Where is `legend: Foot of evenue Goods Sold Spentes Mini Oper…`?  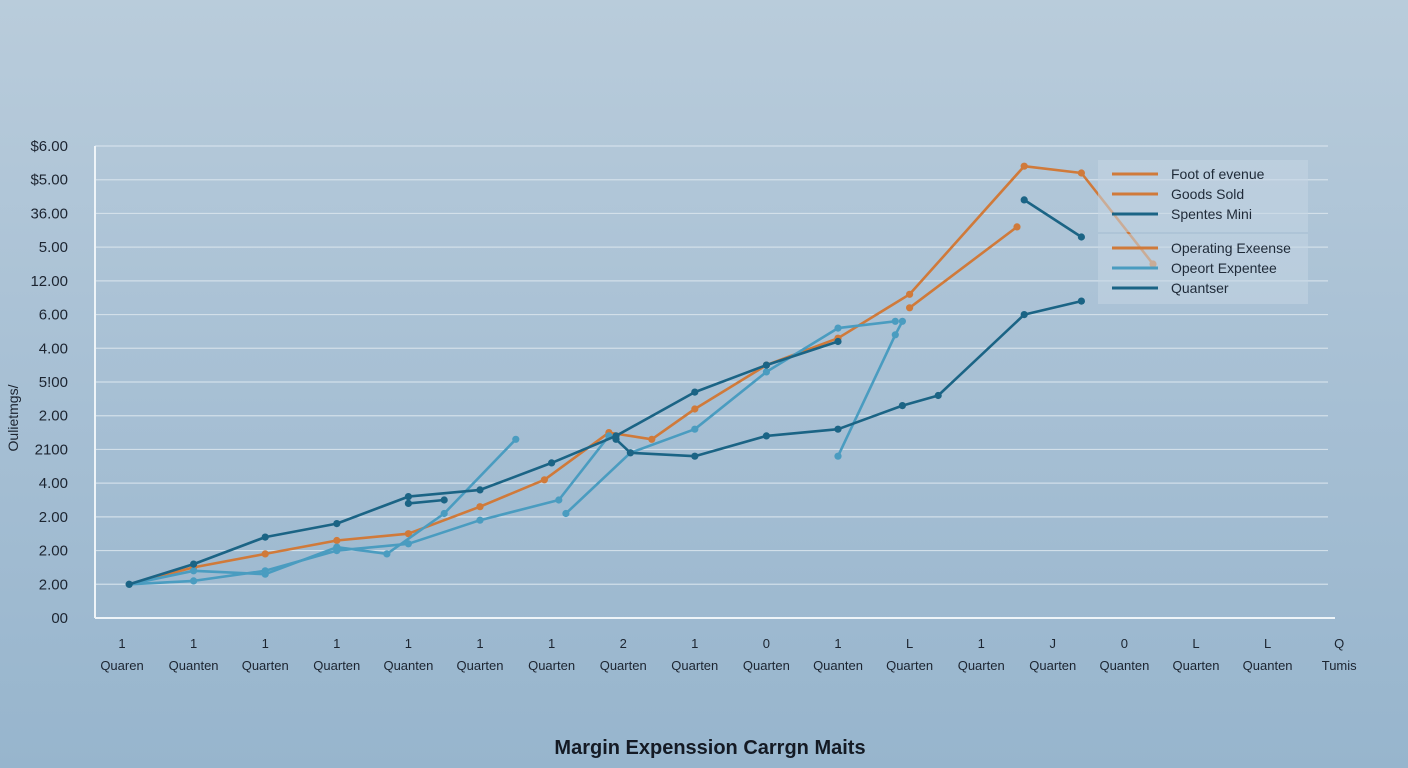
legend: Foot of evenue Goods Sold Spentes Mini Oper… is located at coordinates (1203, 232).